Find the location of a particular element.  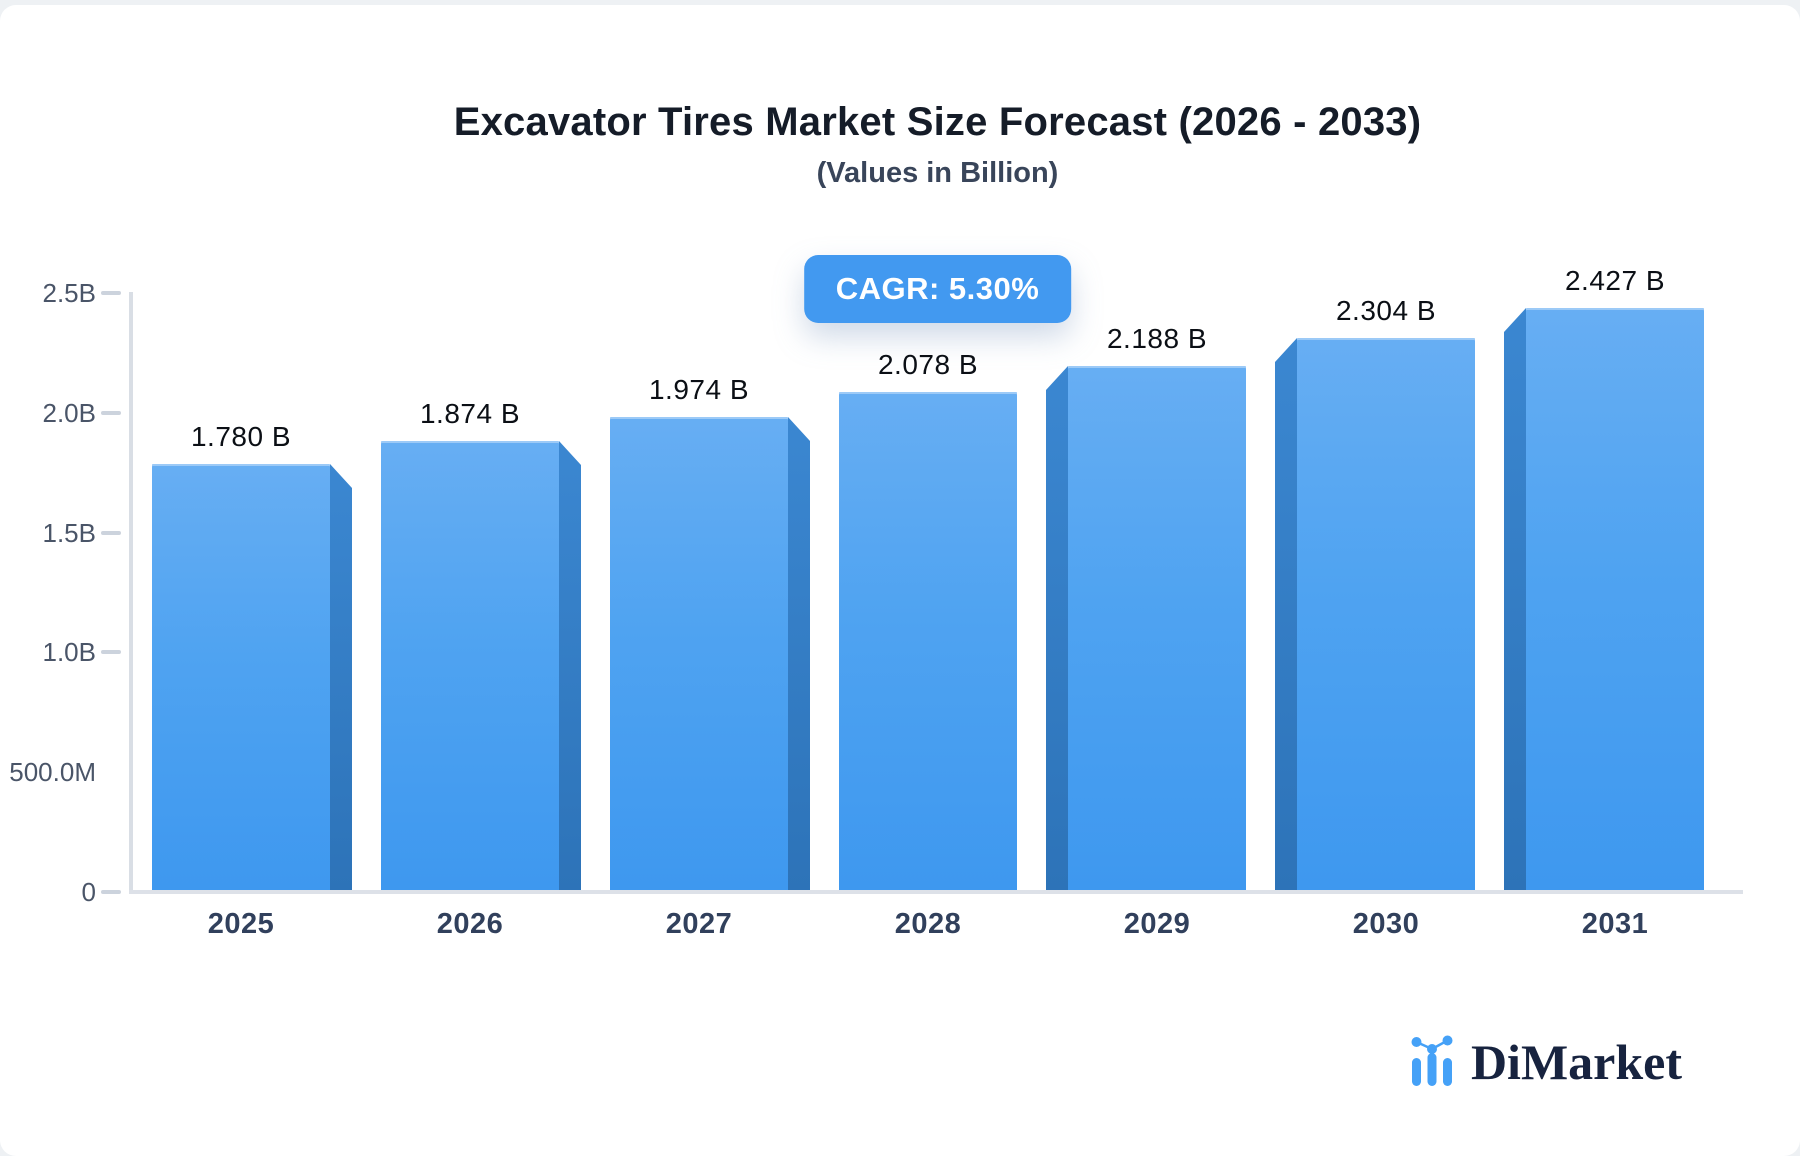

logo-mark-icon is located at coordinates (1432, 1060).